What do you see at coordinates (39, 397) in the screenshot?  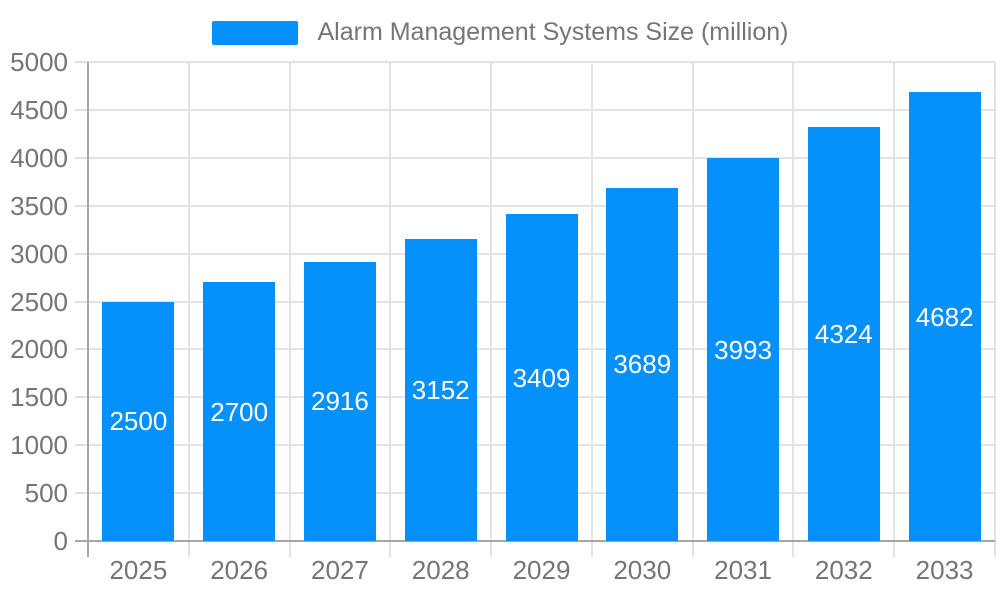 I see `y-tick-label: 1500` at bounding box center [39, 397].